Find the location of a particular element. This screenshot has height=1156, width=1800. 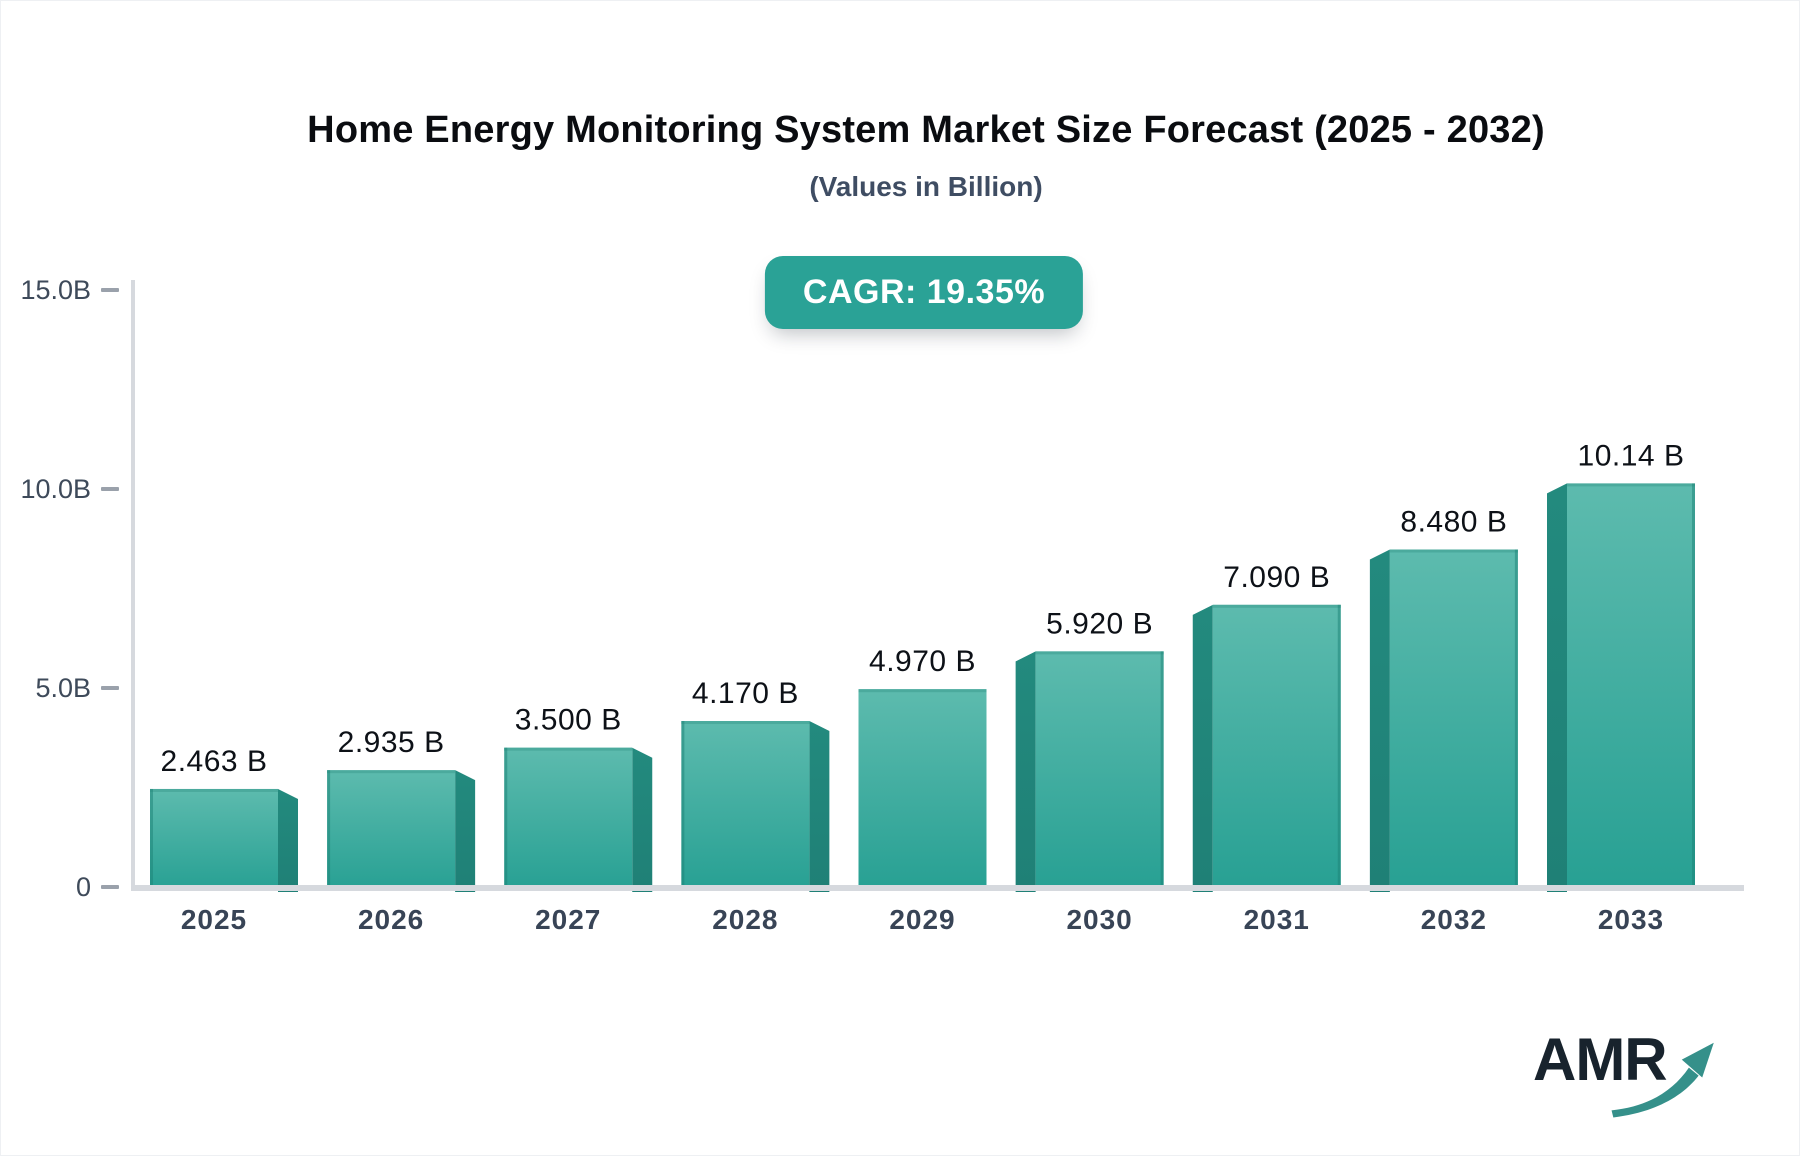

x-tick-label: 2027 is located at coordinates (568, 919).